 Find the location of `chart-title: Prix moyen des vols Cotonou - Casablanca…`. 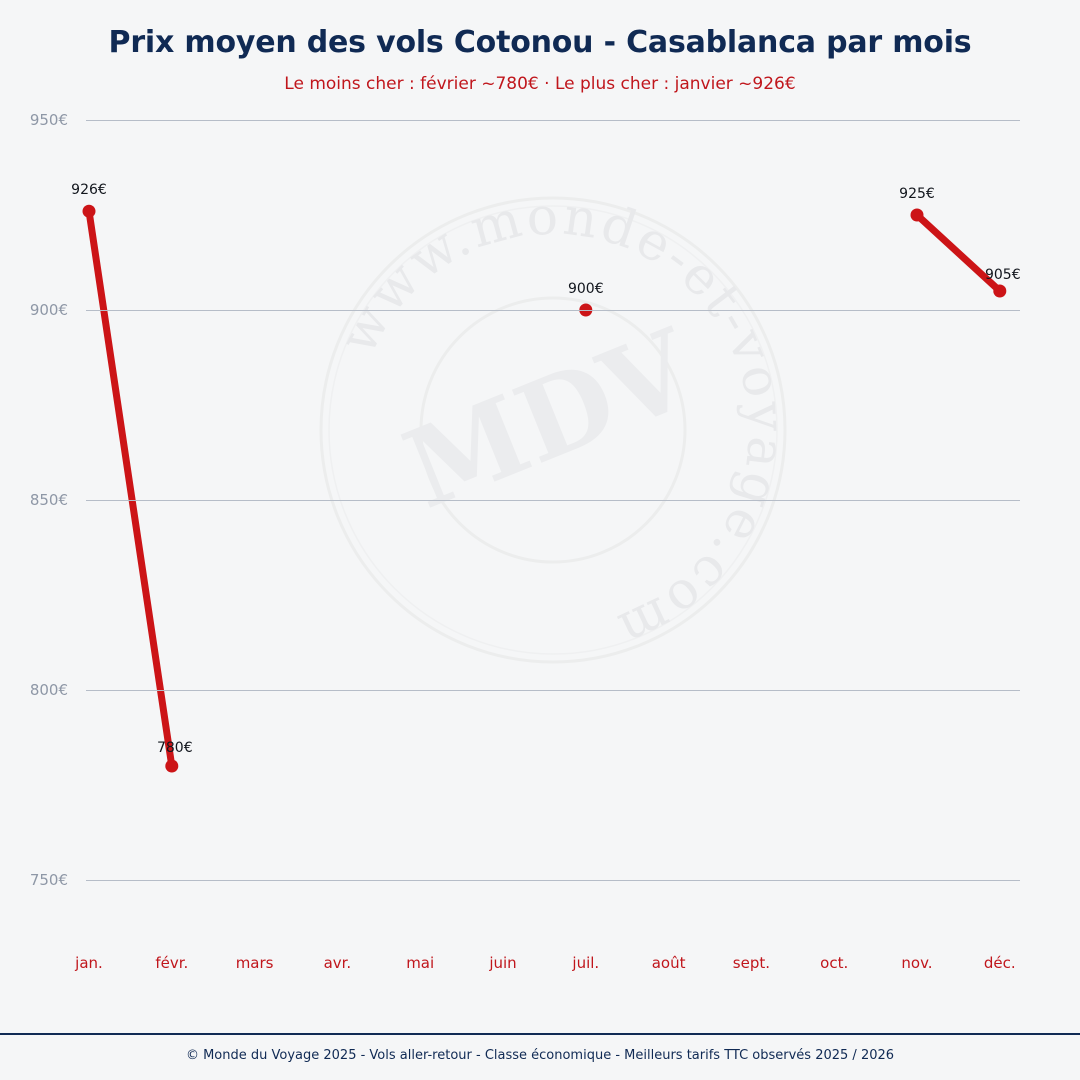

chart-title: Prix moyen des vols Cotonou - Casablanca… is located at coordinates (540, 42).